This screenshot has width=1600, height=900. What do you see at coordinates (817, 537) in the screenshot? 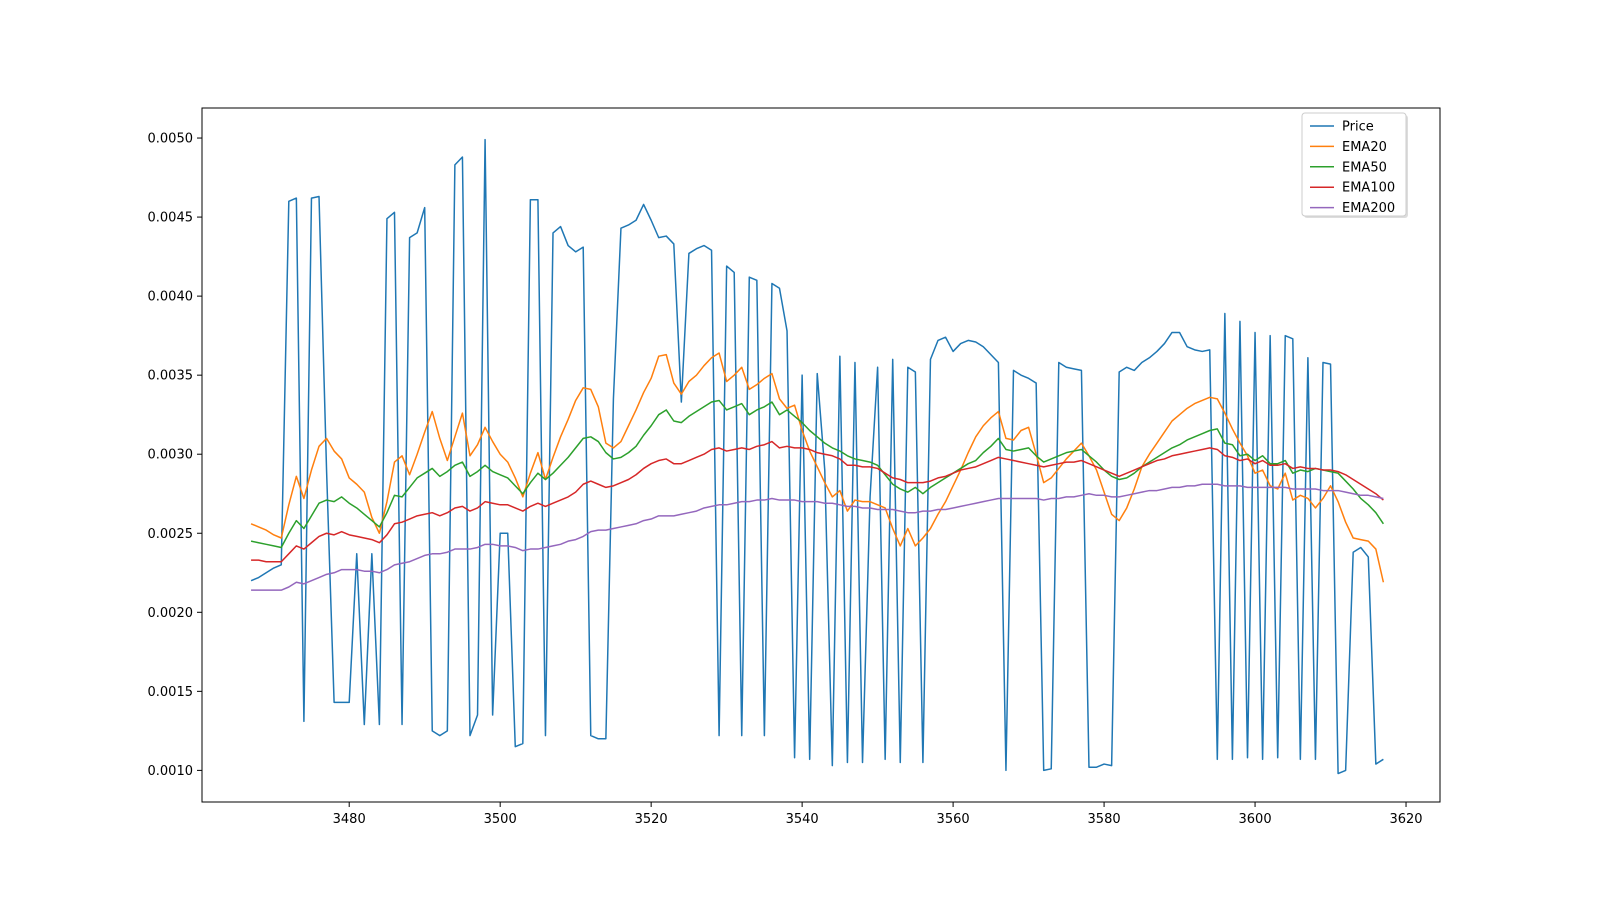
I see `series-line-ema200` at bounding box center [817, 537].